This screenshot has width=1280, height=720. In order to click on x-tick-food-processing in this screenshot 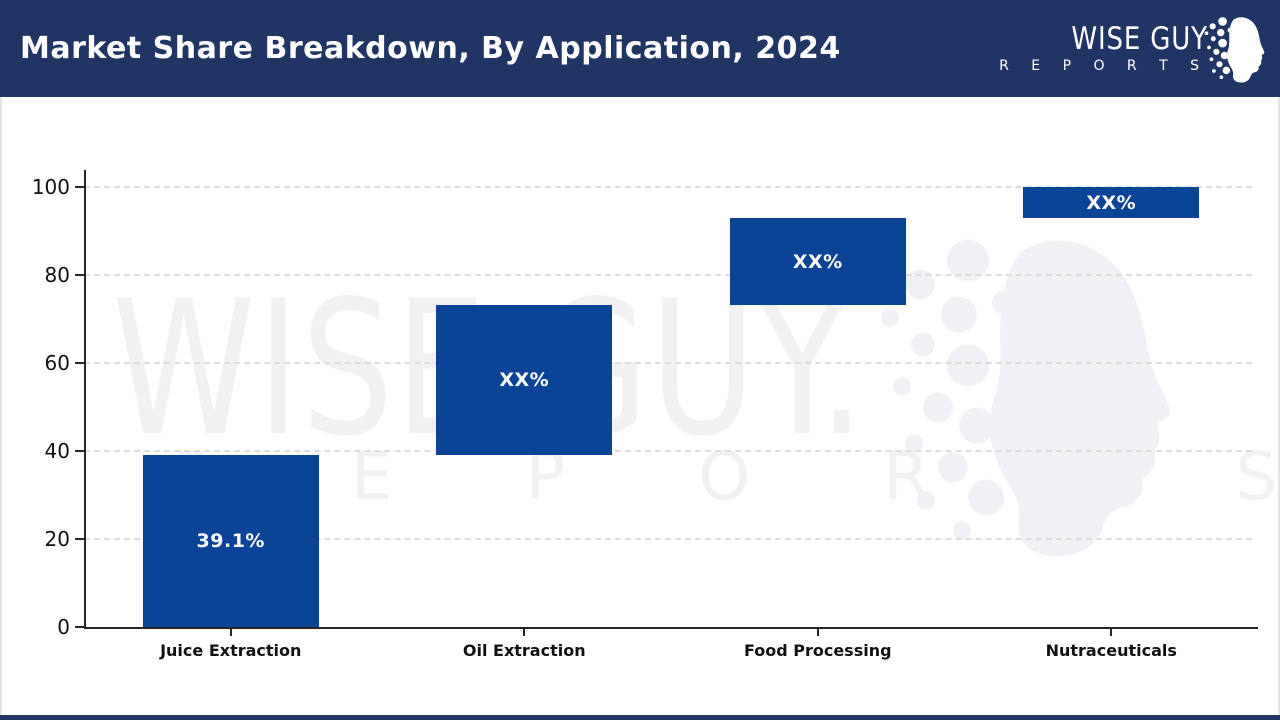, I will do `click(817, 632)`.